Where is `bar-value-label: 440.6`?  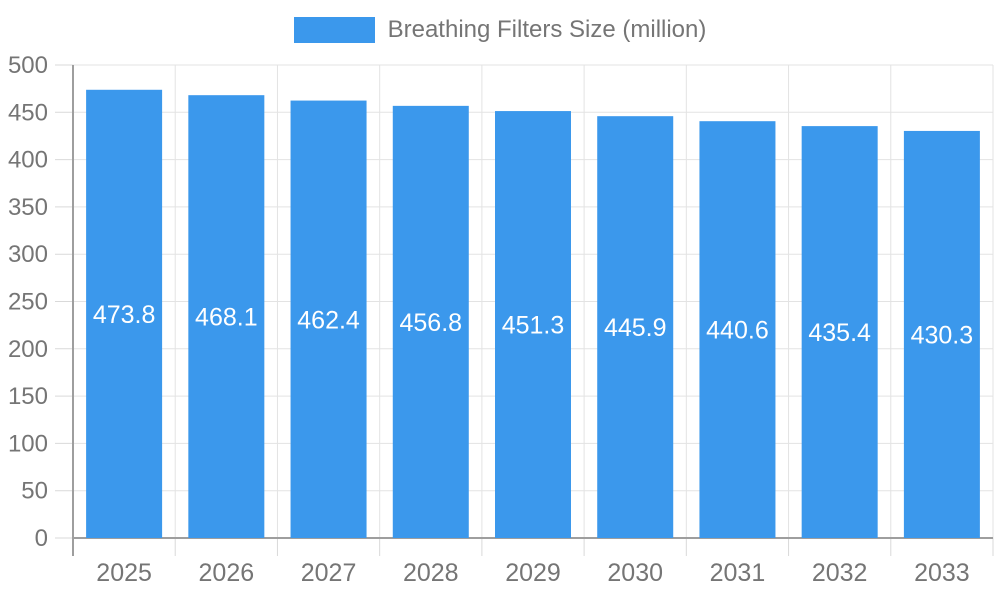
bar-value-label: 440.6 is located at coordinates (737, 331).